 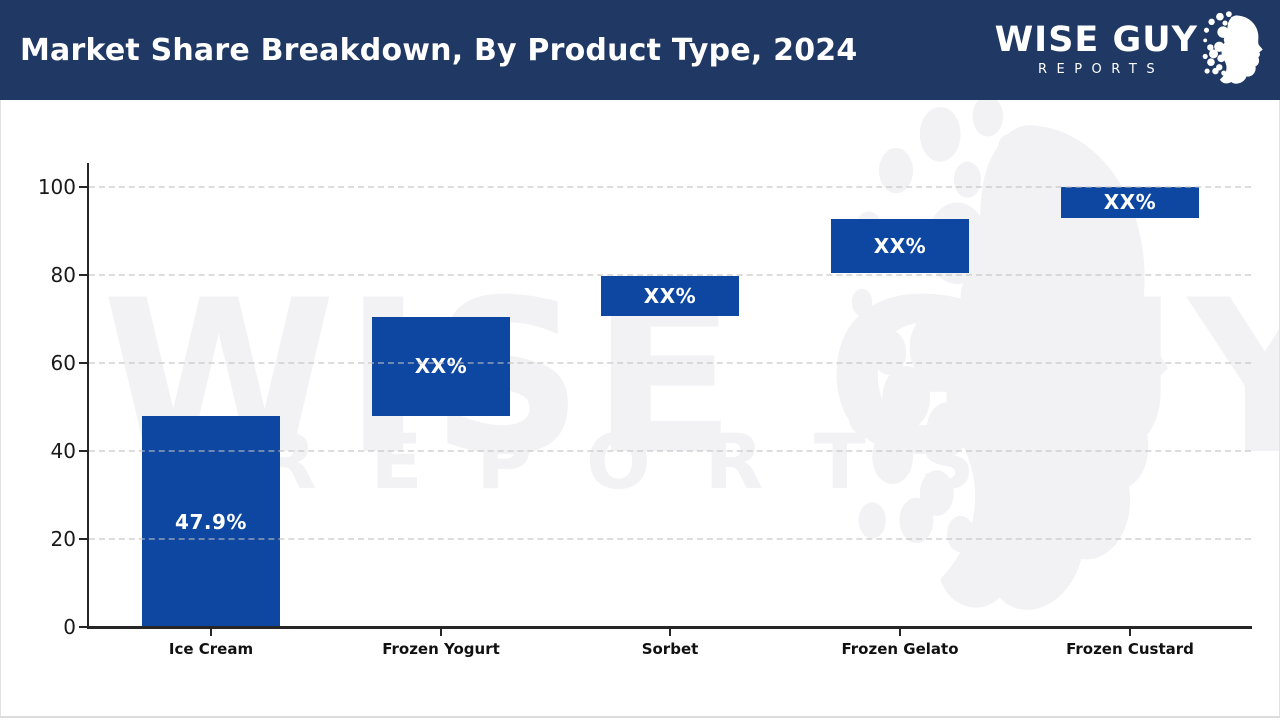 I want to click on bar-frozen-custard: XX%, so click(x=1130, y=202).